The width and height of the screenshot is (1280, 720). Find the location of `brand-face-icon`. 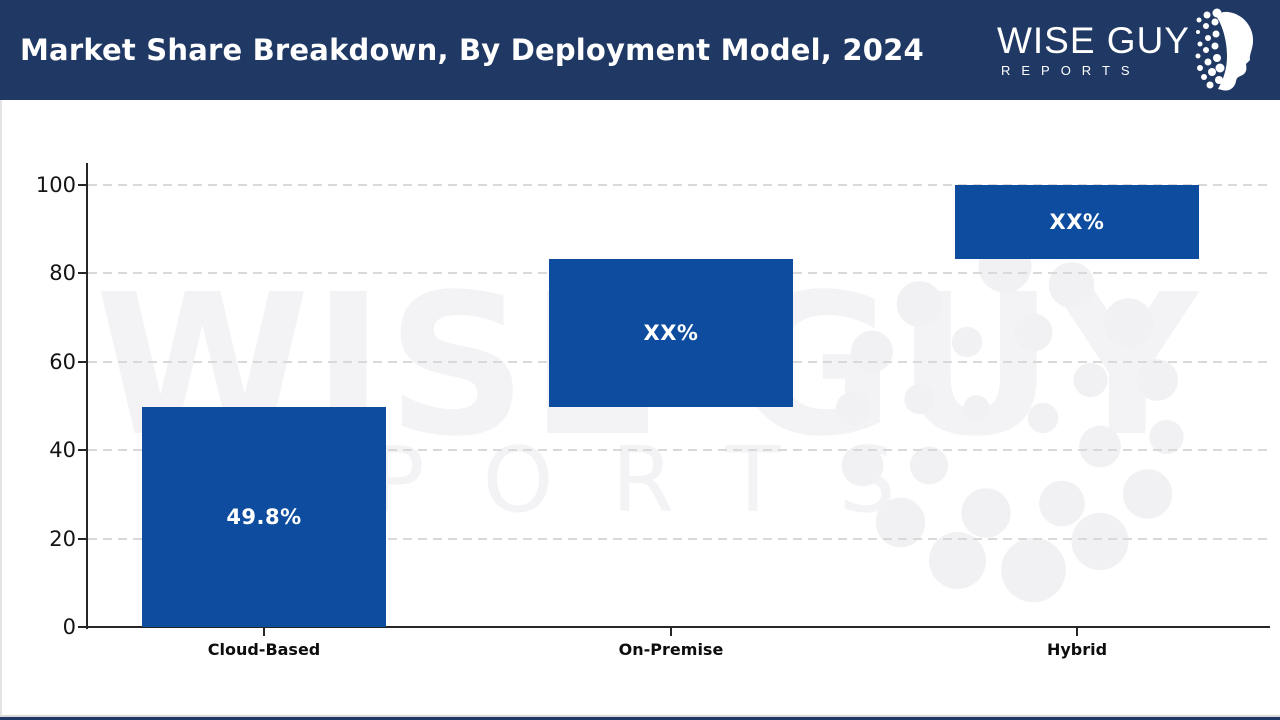

brand-face-icon is located at coordinates (1224, 49).